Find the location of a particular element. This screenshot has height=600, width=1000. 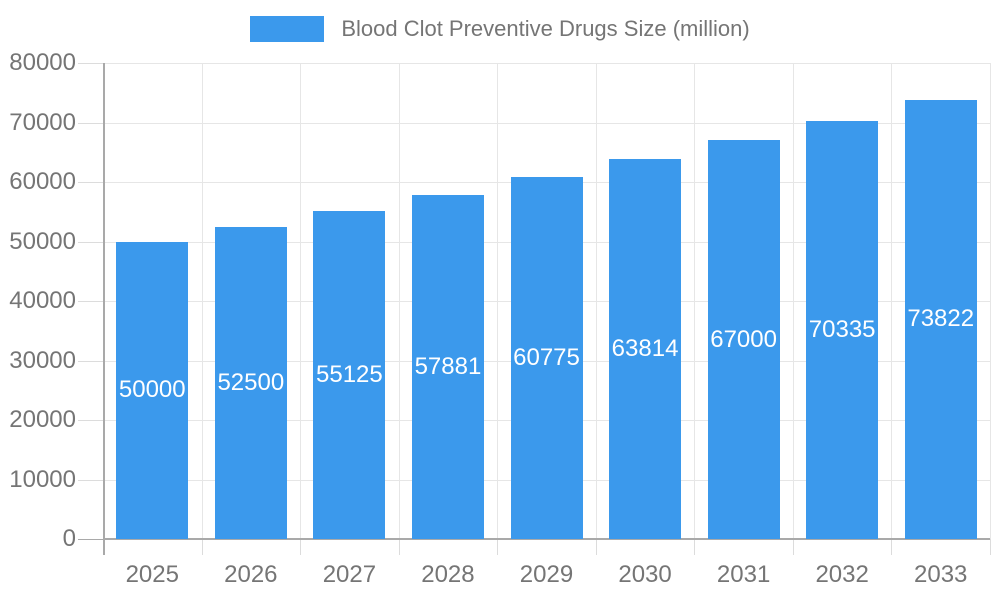

bar-value-label: 73822 is located at coordinates (941, 319).